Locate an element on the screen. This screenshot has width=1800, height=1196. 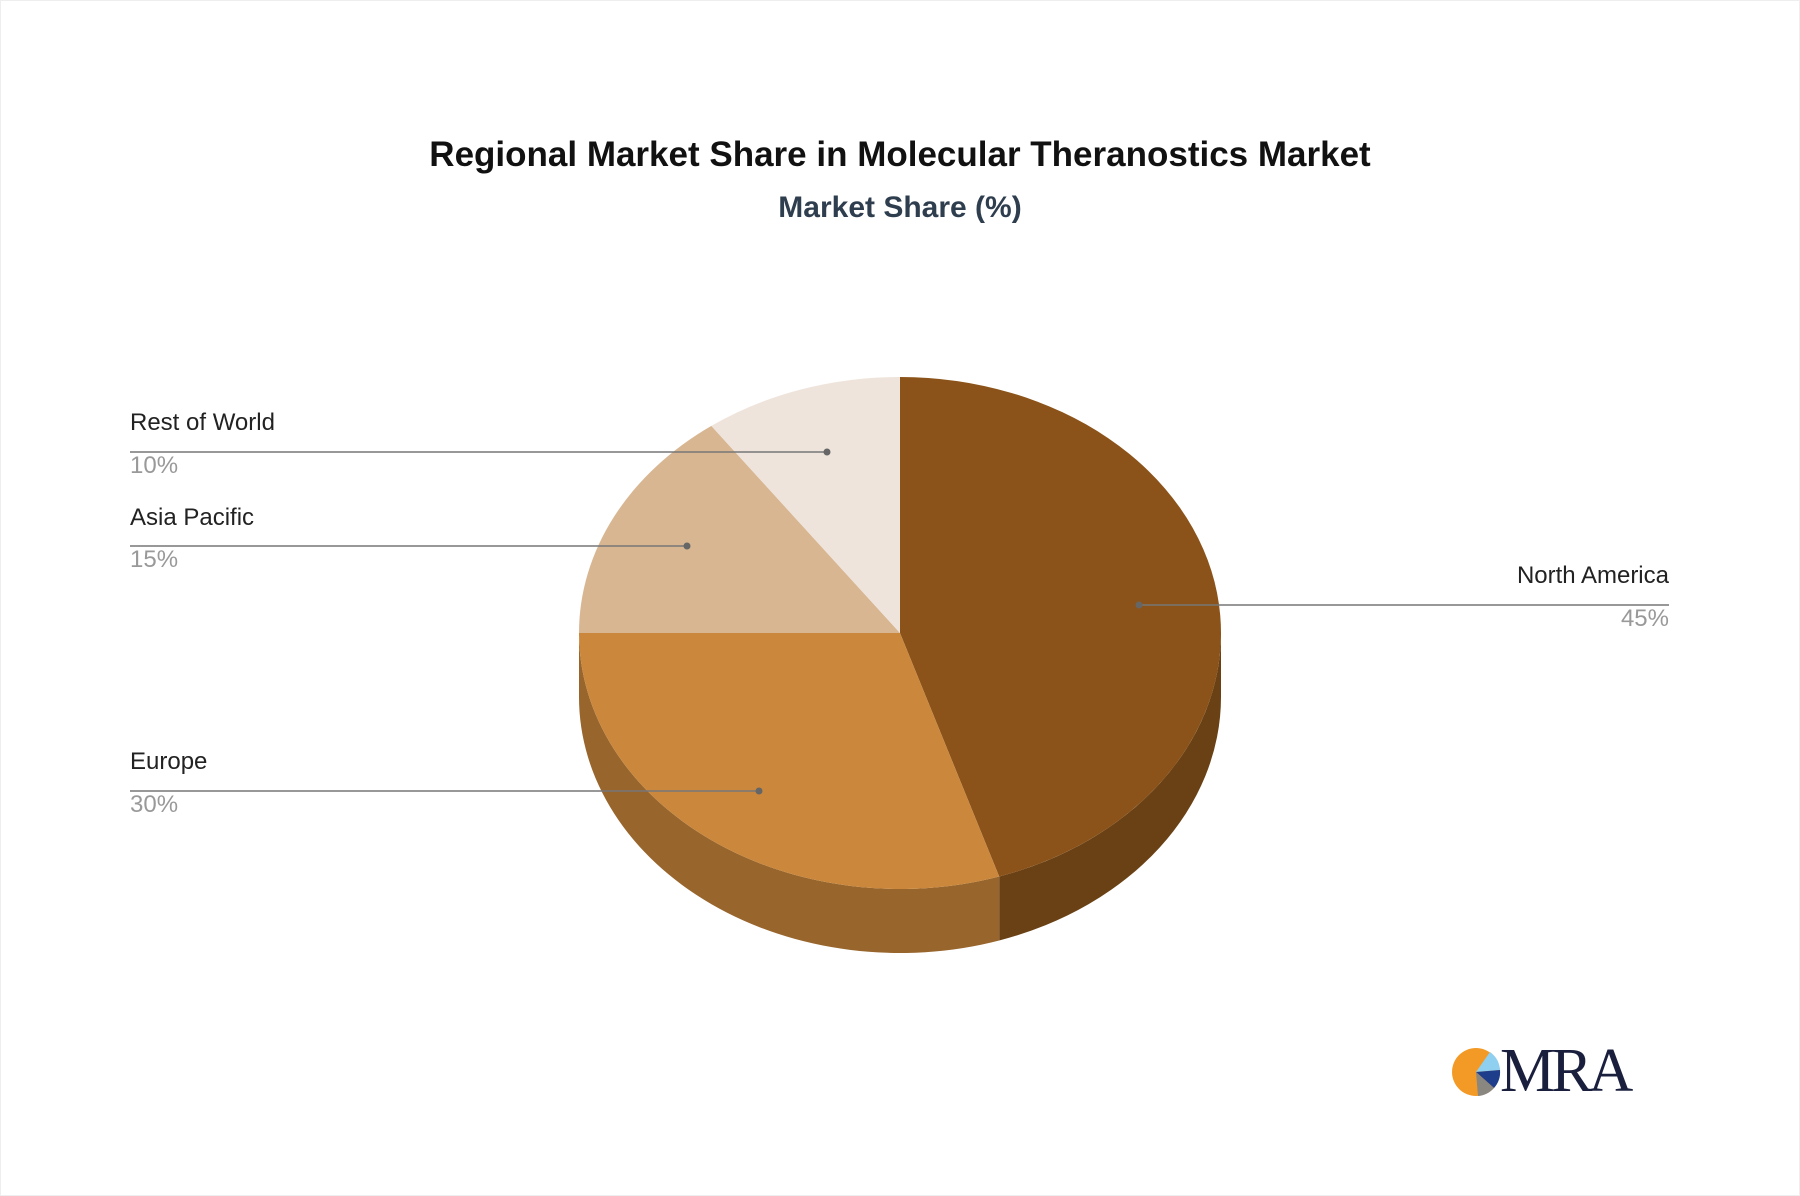
pie-slice-rest-of-world is located at coordinates (805, 505).